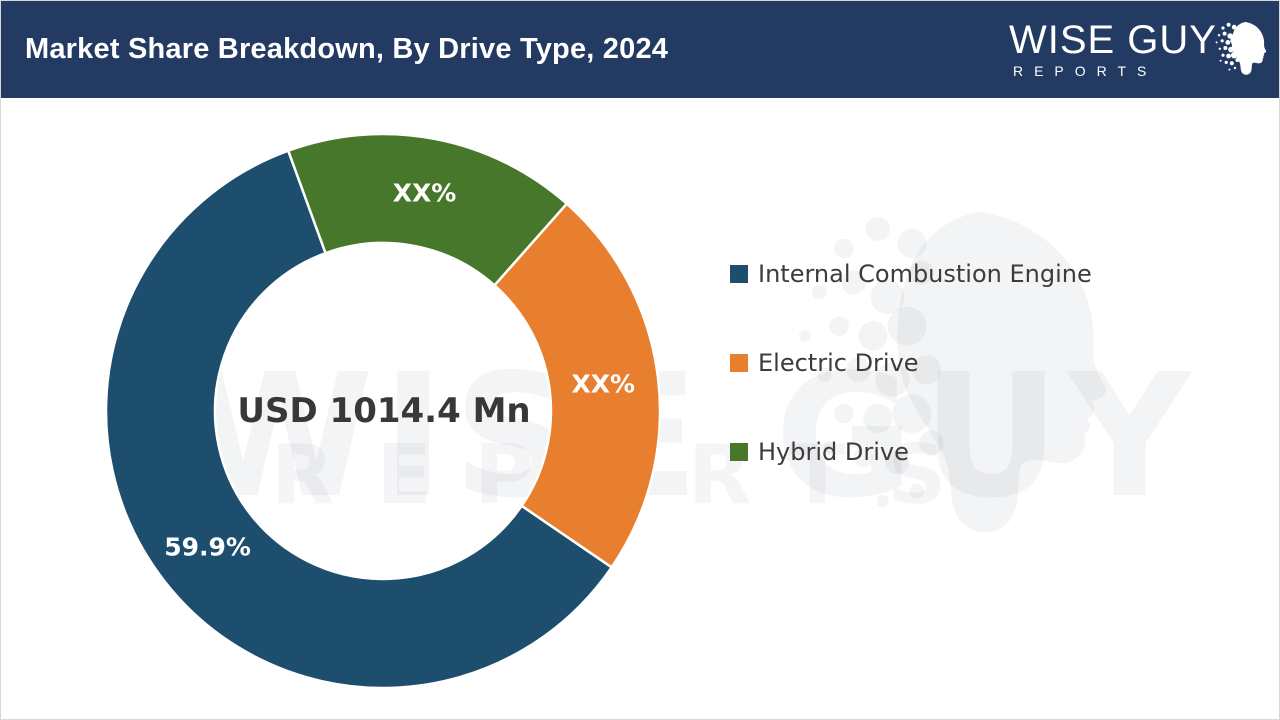 The height and width of the screenshot is (720, 1280). What do you see at coordinates (833, 452) in the screenshot?
I see `legend-label: Hybrid Drive` at bounding box center [833, 452].